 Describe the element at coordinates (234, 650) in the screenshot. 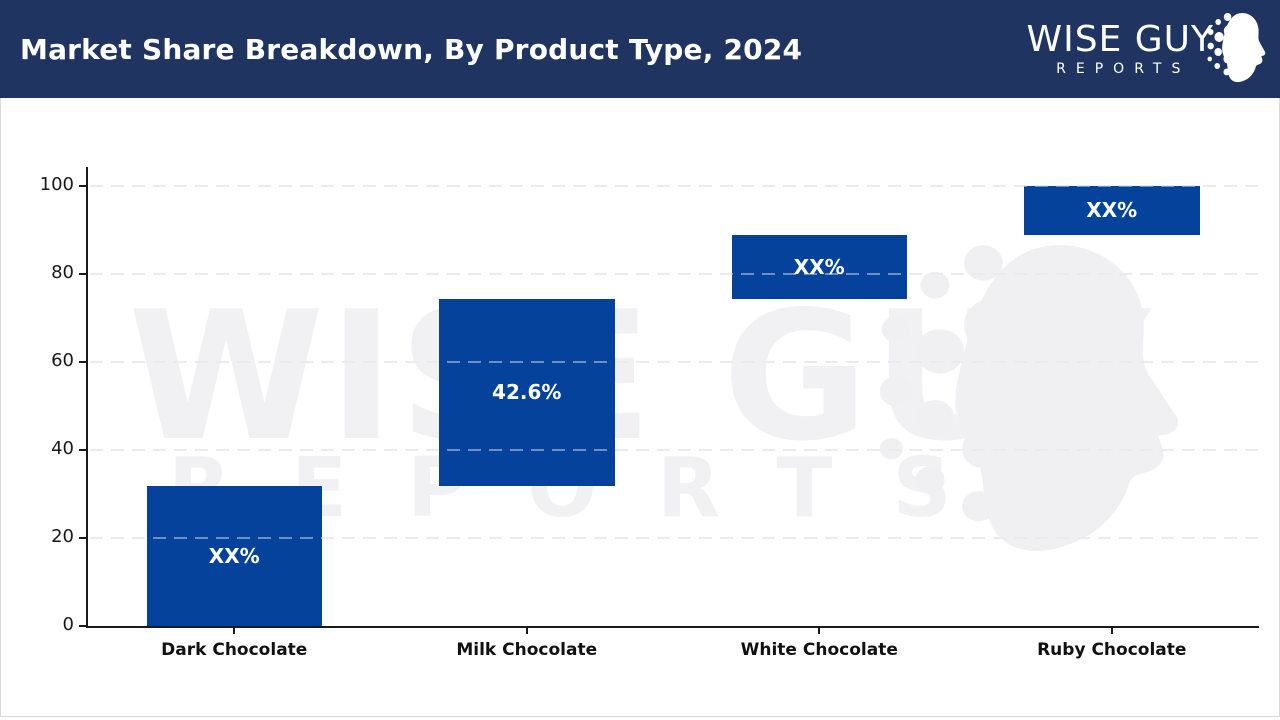

I see `x-category-label: Dark Chocolate` at that location.